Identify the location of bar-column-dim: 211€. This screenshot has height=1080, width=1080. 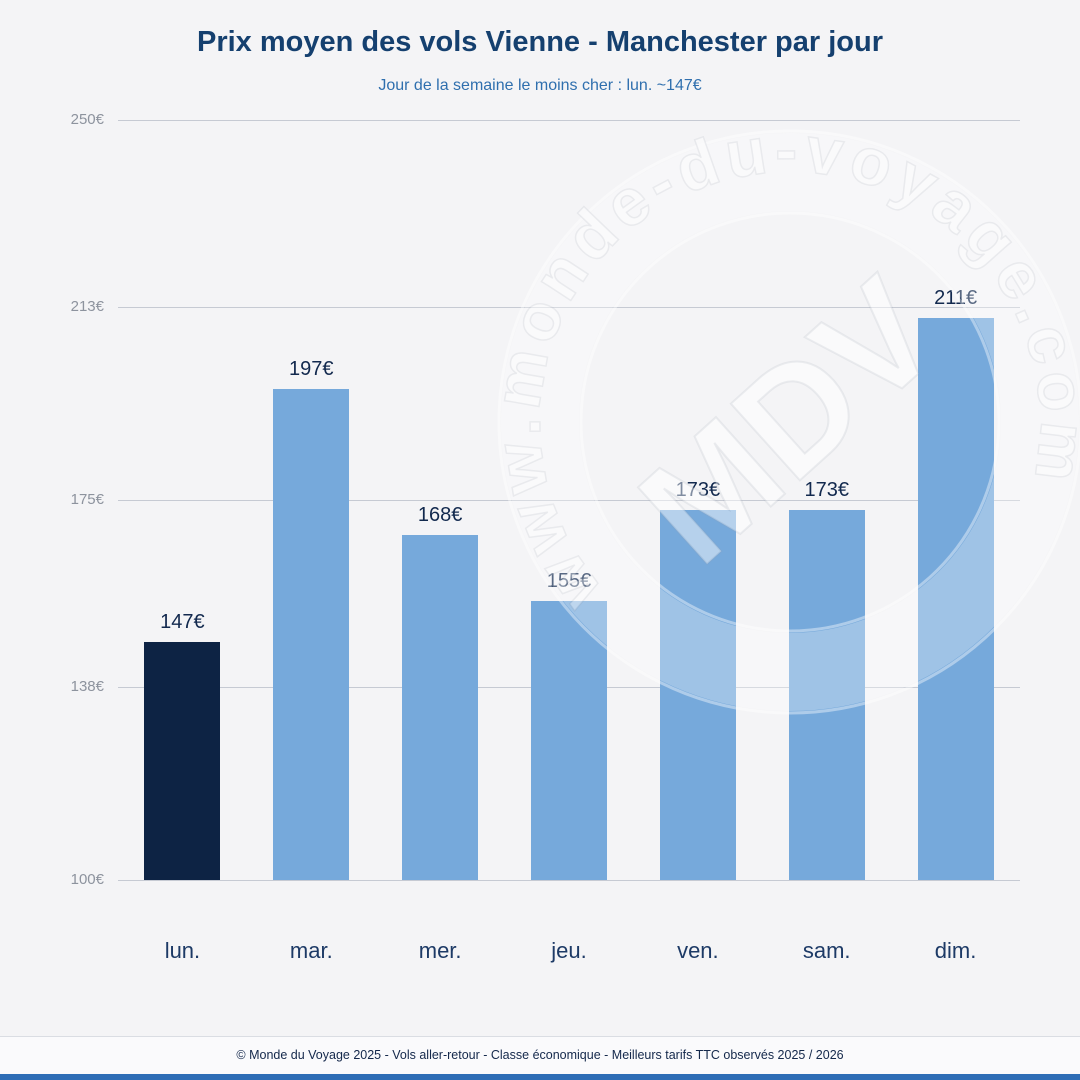
(955, 500).